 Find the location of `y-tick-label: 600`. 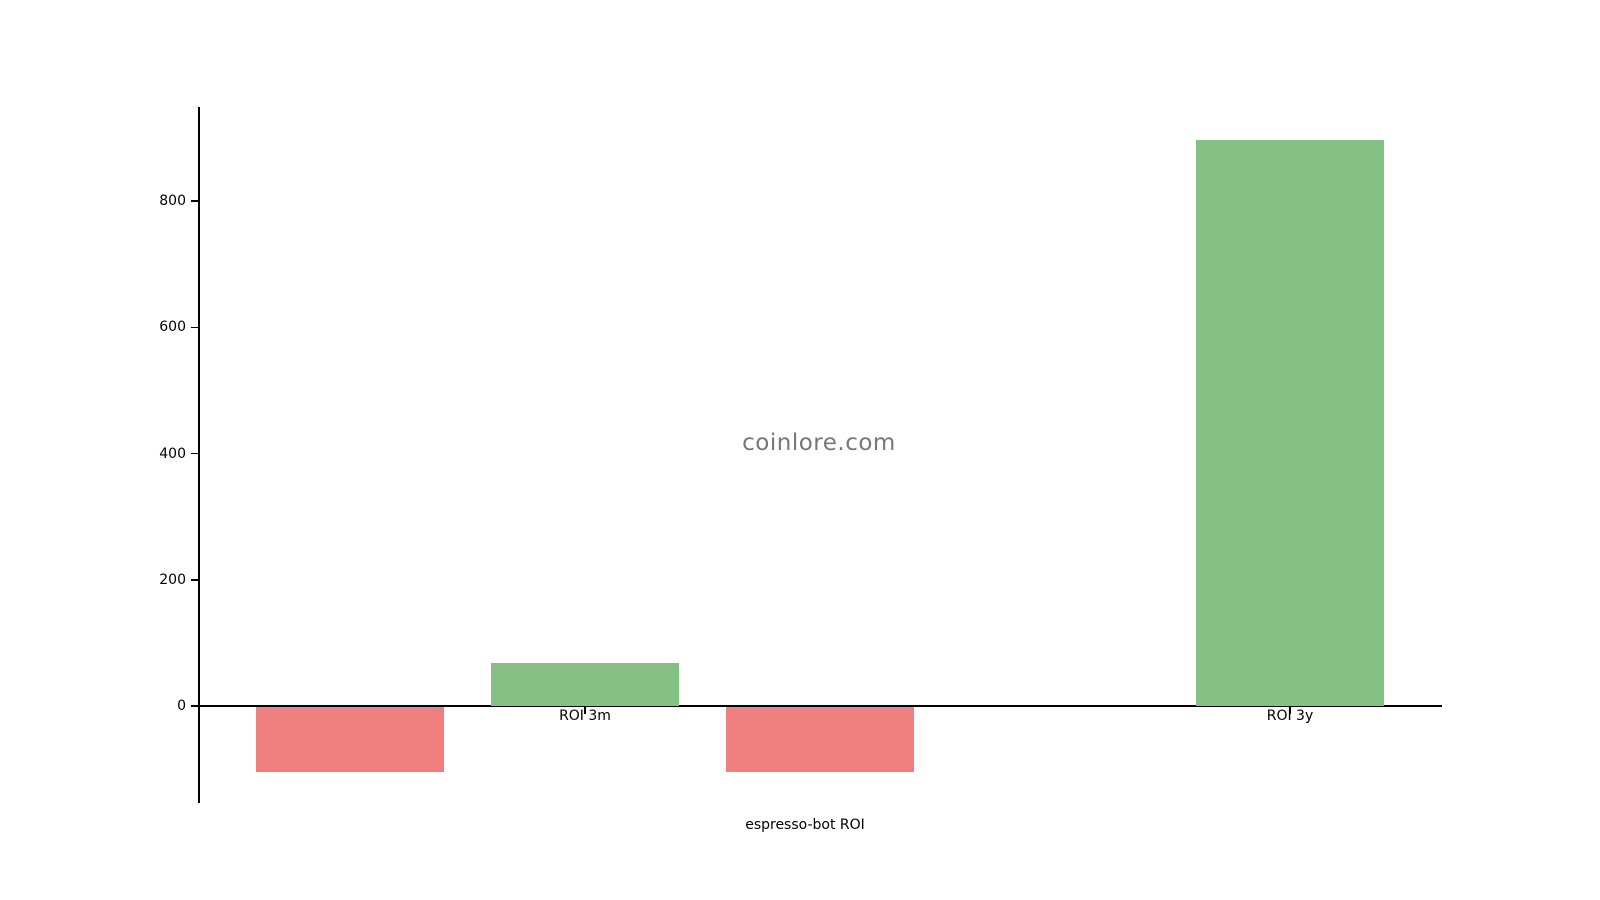

y-tick-label: 600 is located at coordinates (172, 327).